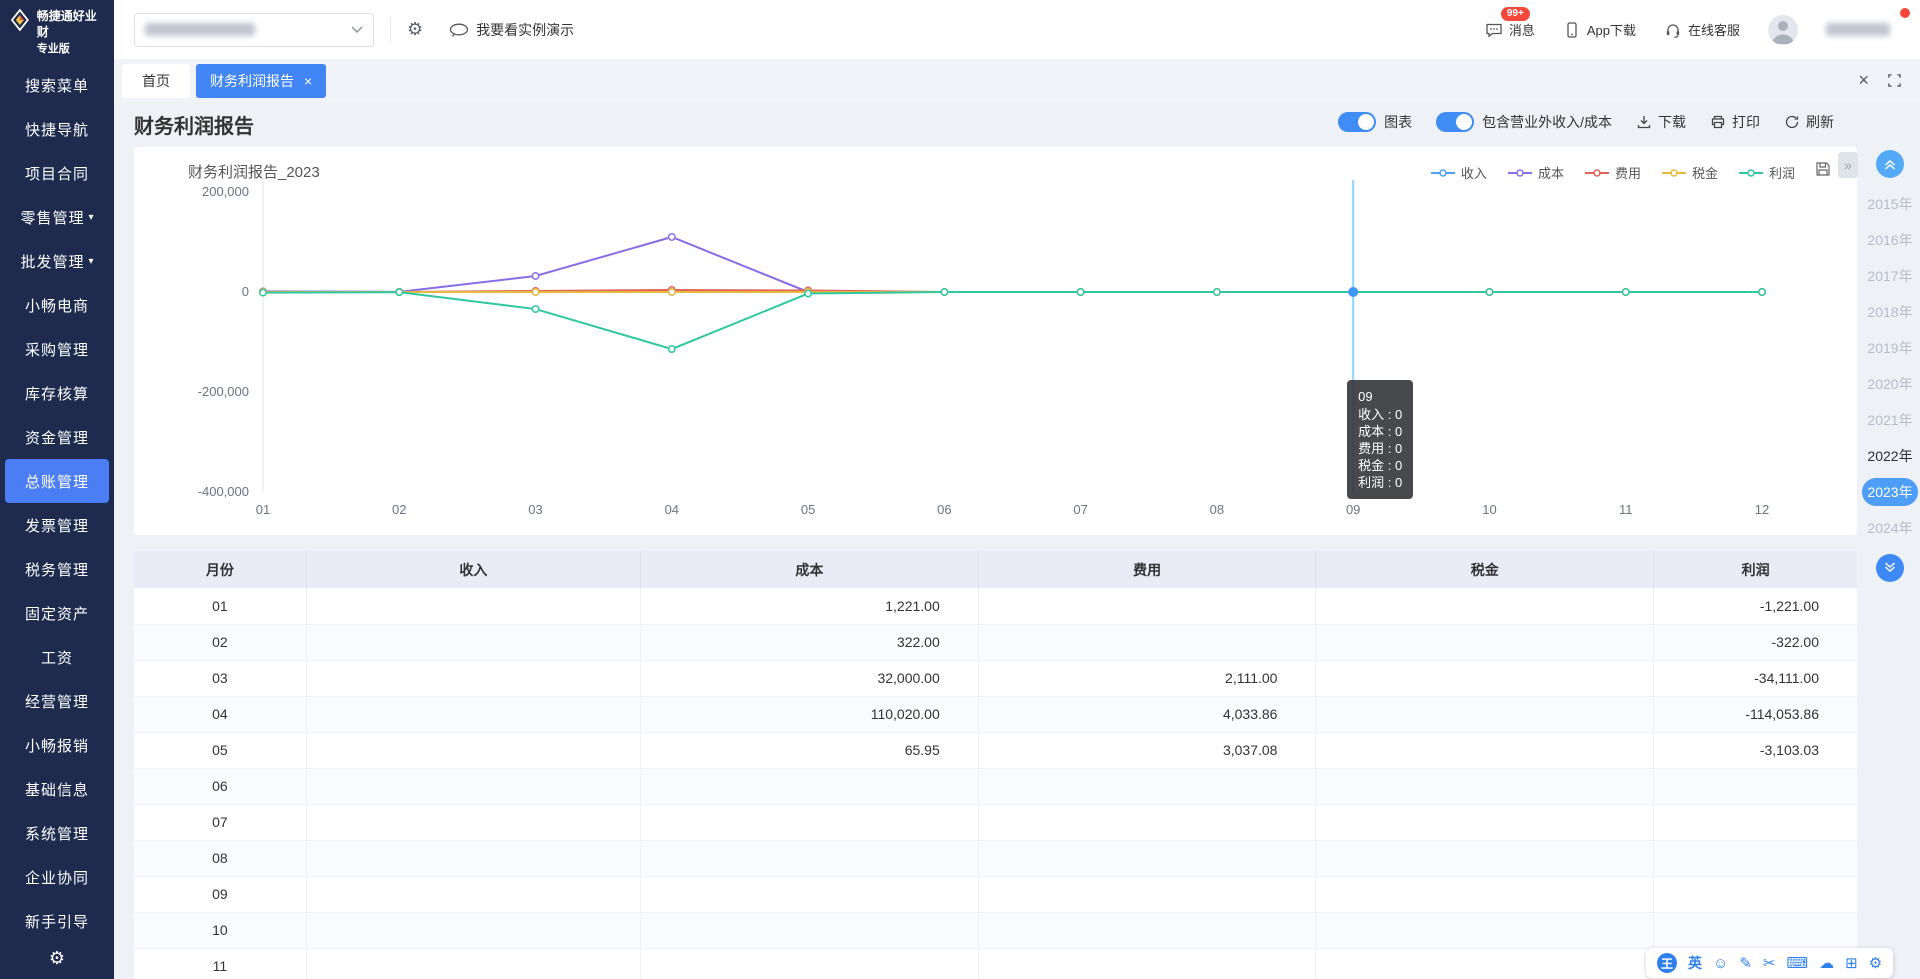  Describe the element at coordinates (57, 217) in the screenshot. I see `sidebar-item: 零售管理 ▾` at that location.